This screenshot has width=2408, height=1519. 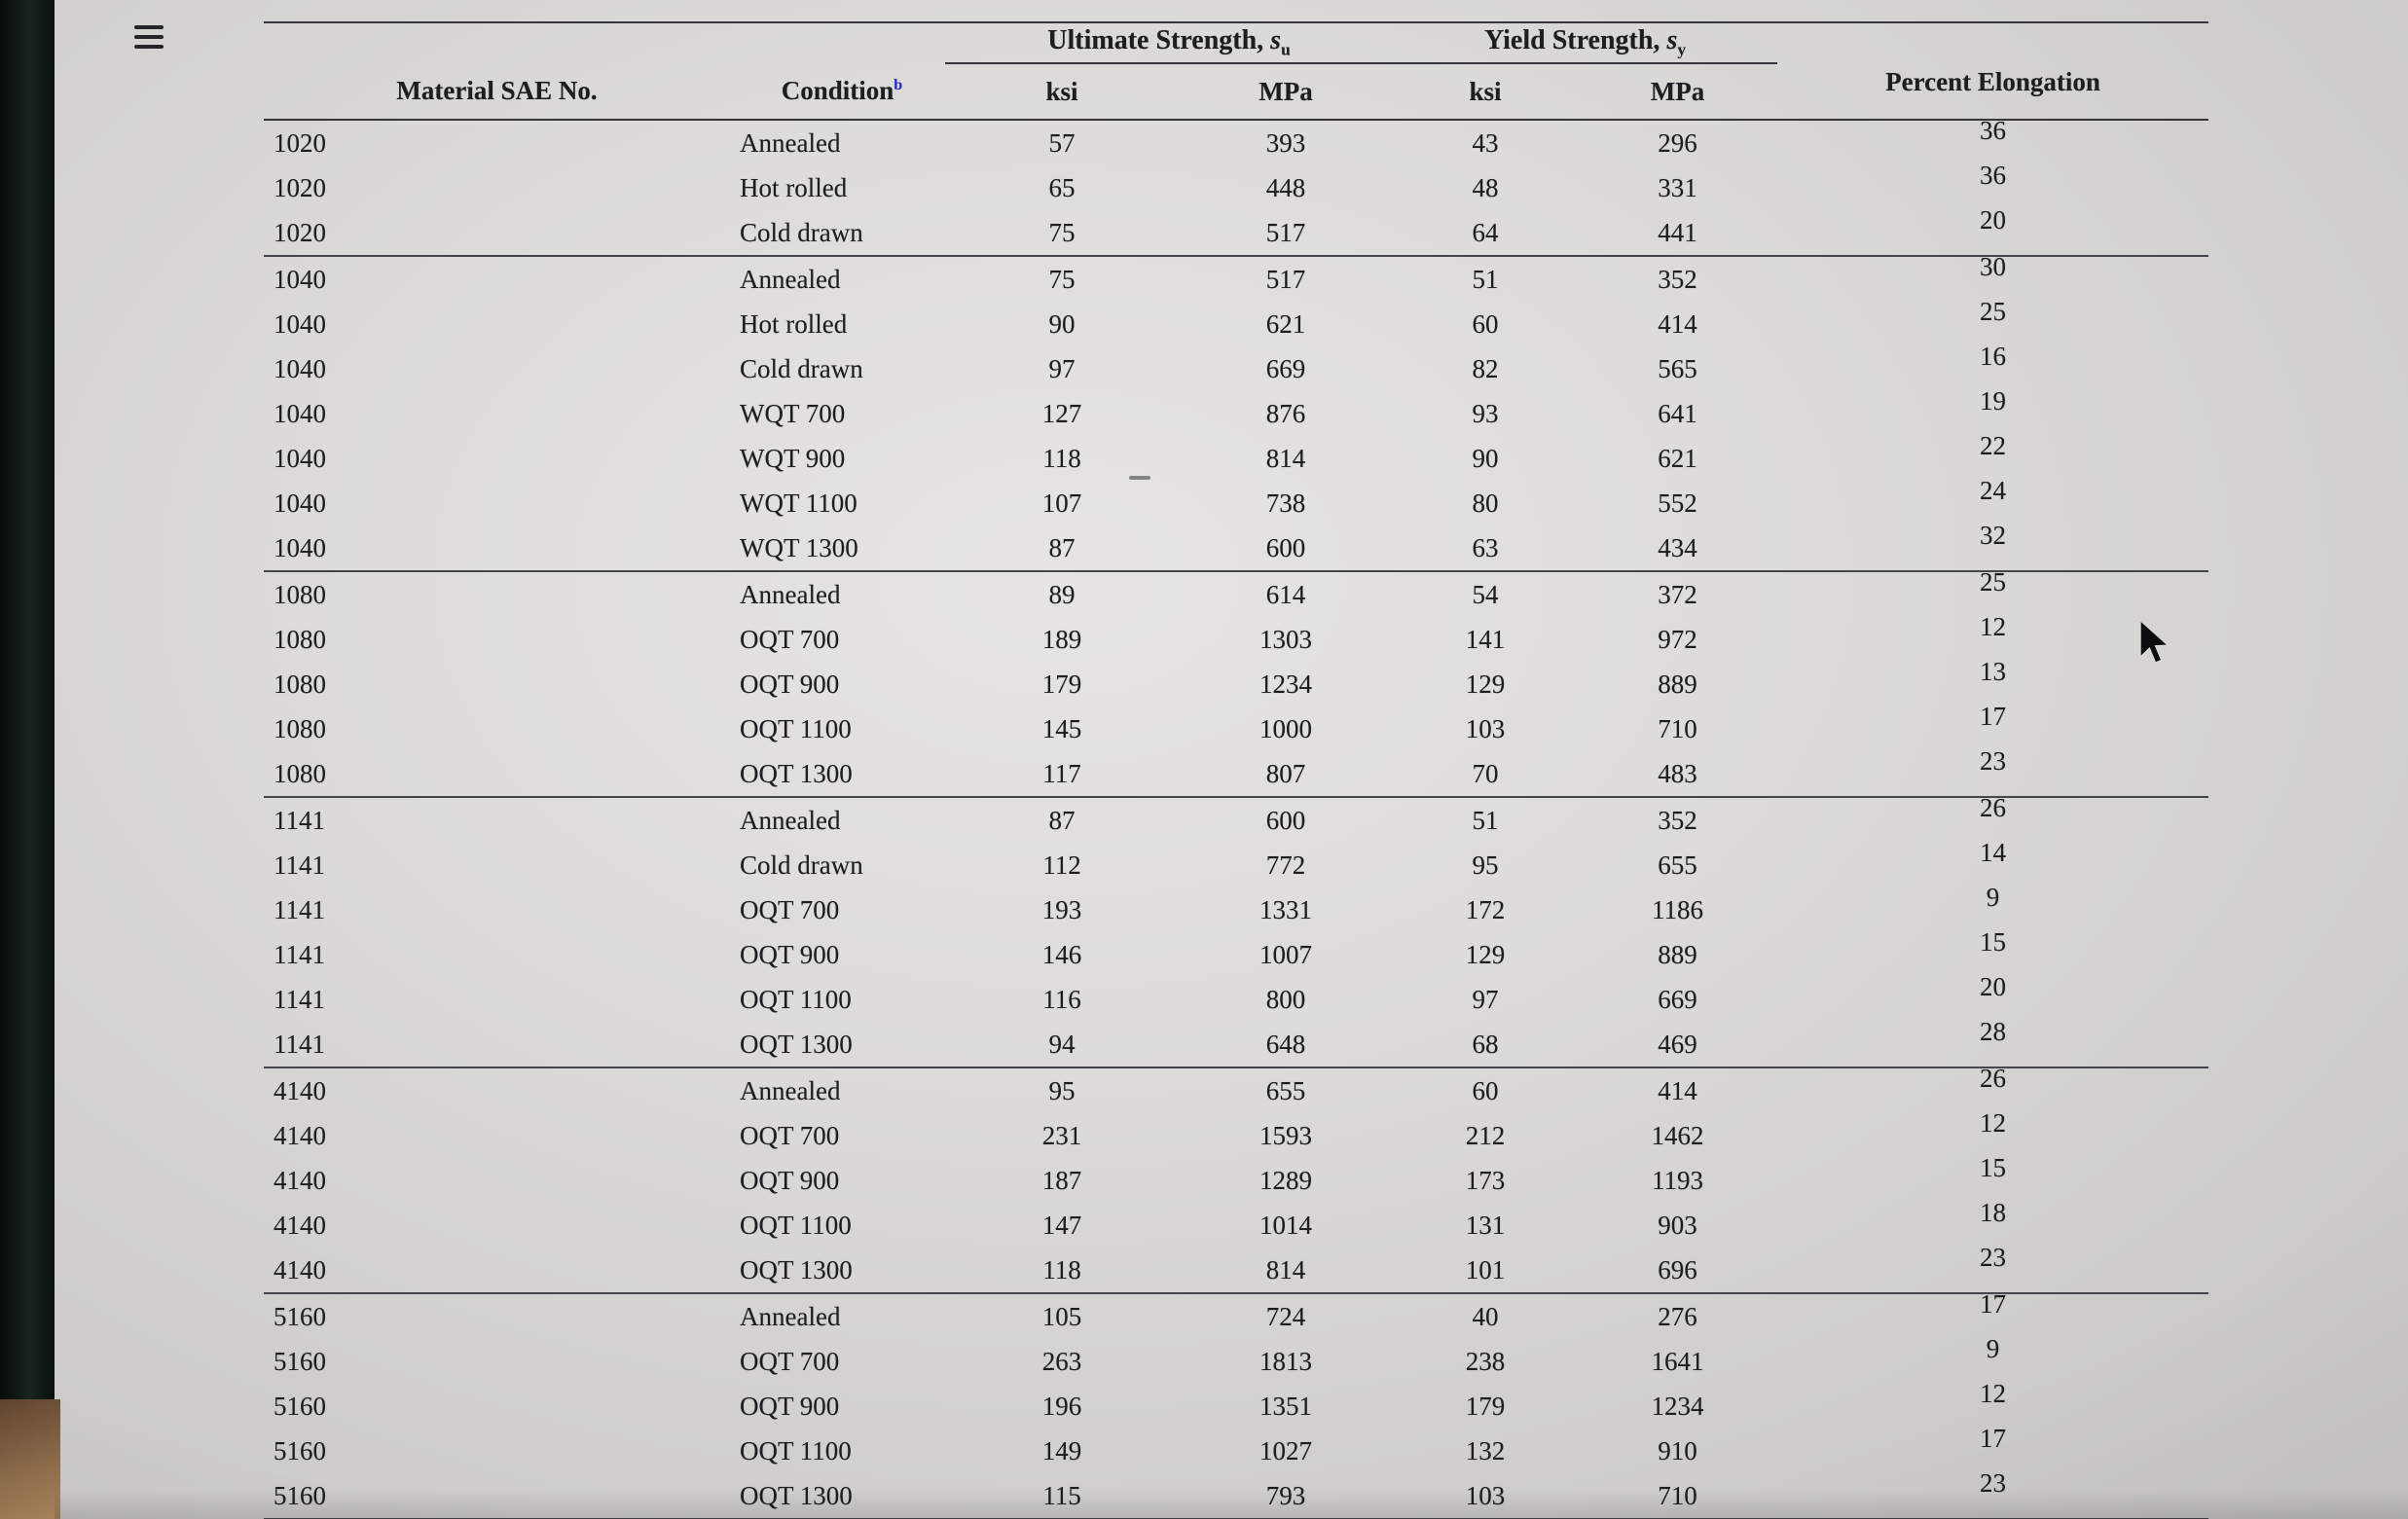 I want to click on cell-ultimate-ksi: 187, so click(x=1061, y=1180).